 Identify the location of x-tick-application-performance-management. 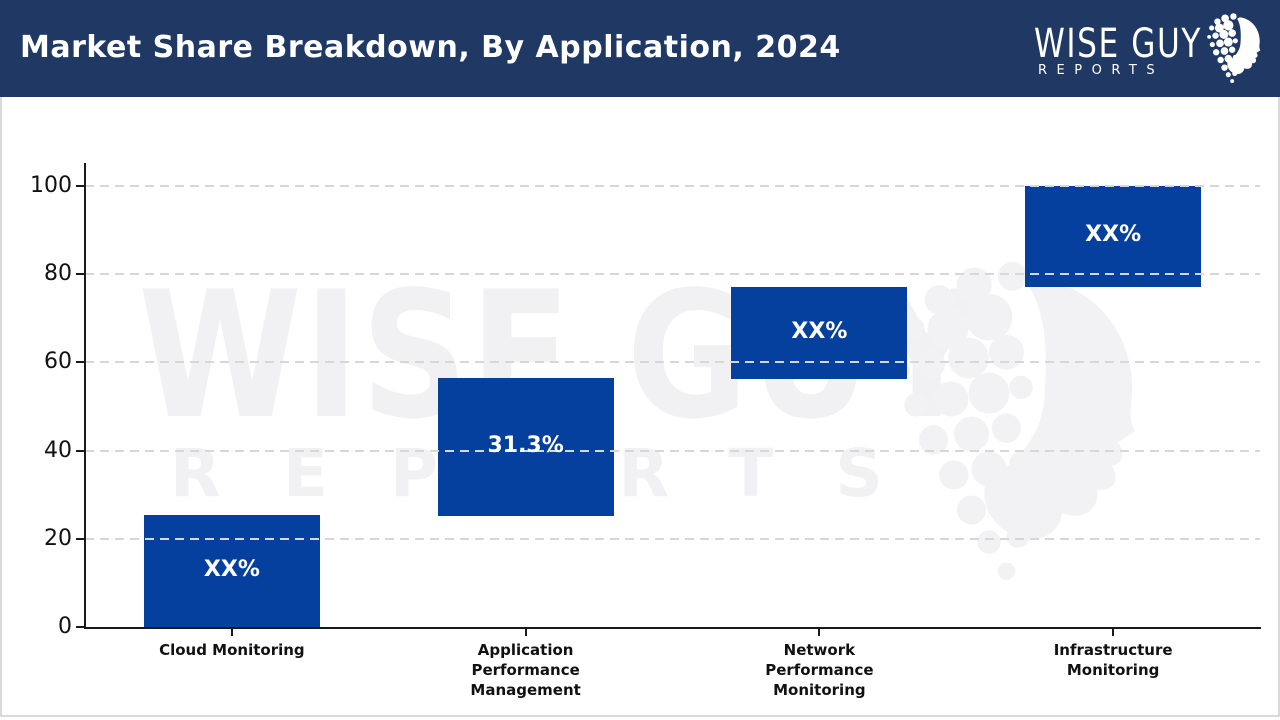
(525, 631).